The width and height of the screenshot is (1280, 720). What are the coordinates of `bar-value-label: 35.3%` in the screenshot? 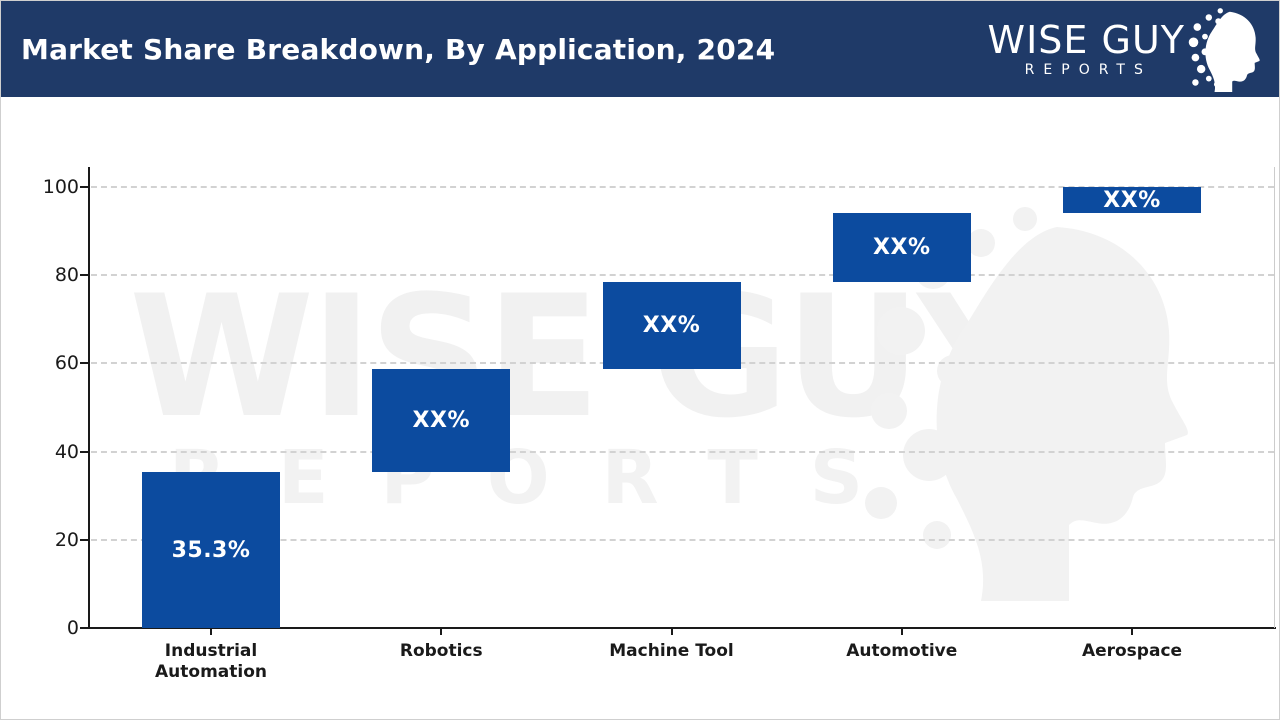 It's located at (211, 550).